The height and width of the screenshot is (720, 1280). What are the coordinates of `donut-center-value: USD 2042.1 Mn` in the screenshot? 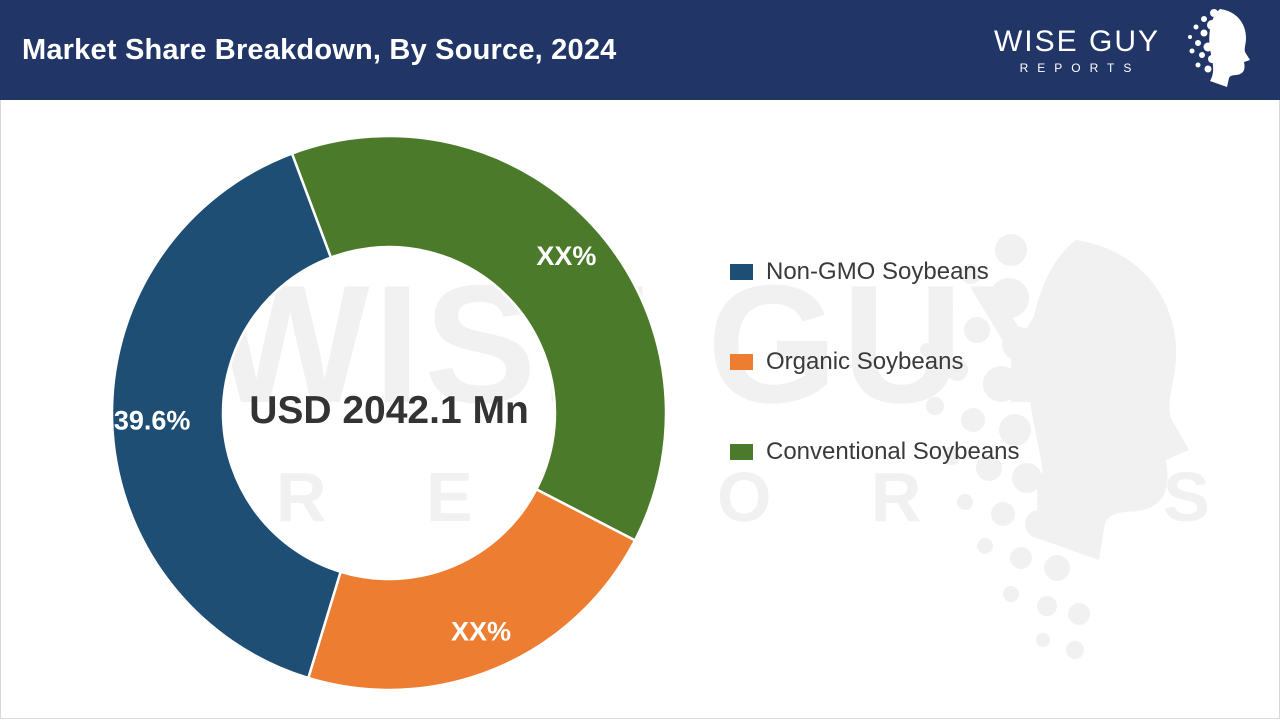 It's located at (389, 410).